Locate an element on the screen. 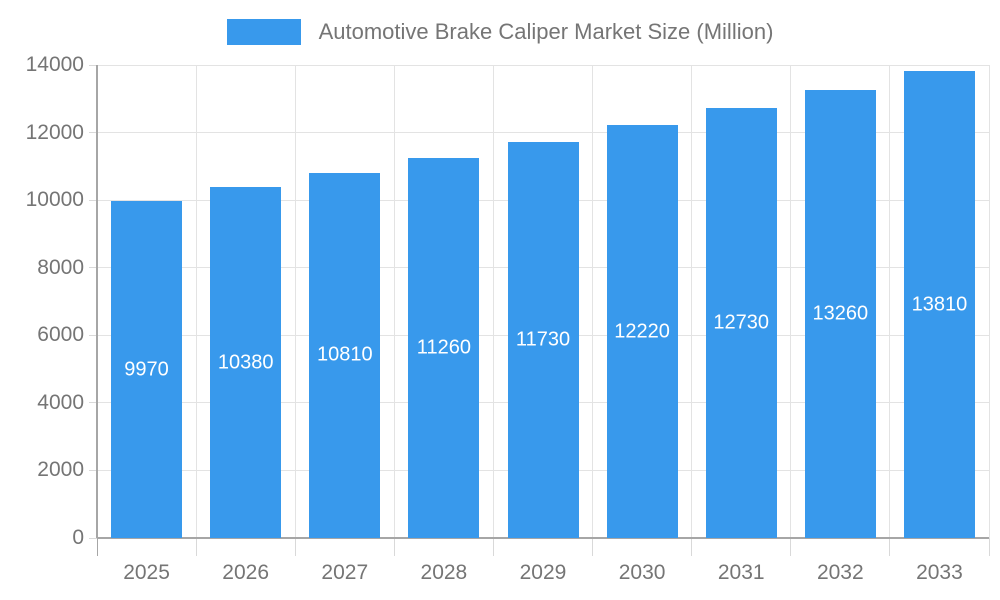  y-axis-tick-label: 10000 is located at coordinates (54, 200).